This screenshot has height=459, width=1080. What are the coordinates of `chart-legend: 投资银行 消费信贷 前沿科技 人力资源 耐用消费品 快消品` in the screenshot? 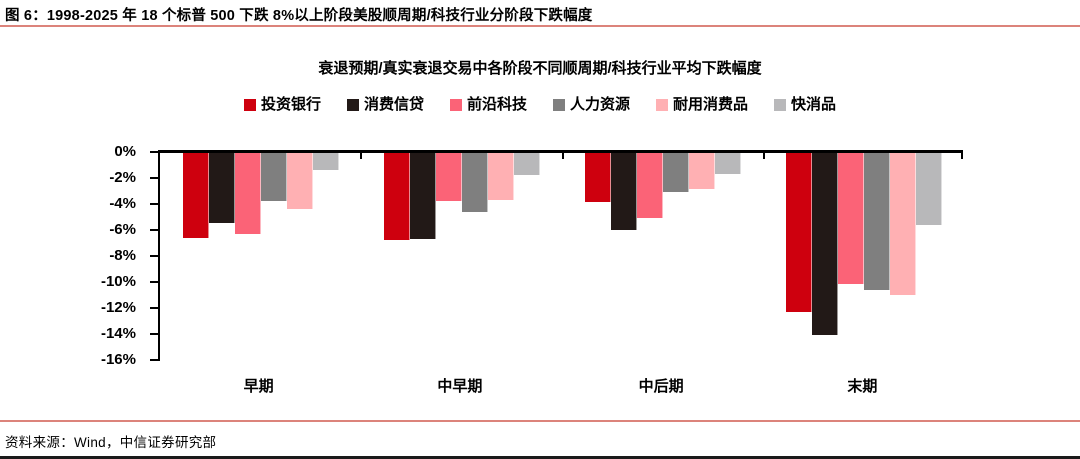 It's located at (540, 104).